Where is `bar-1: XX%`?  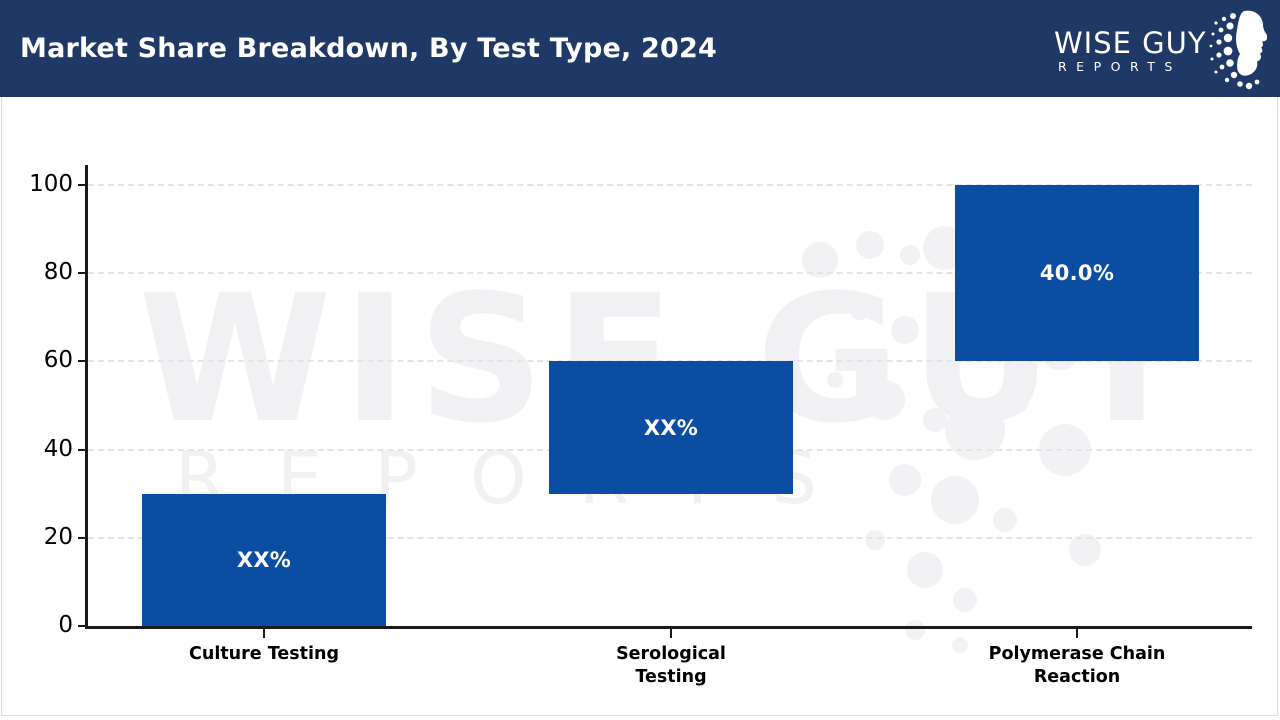
bar-1: XX% is located at coordinates (671, 427).